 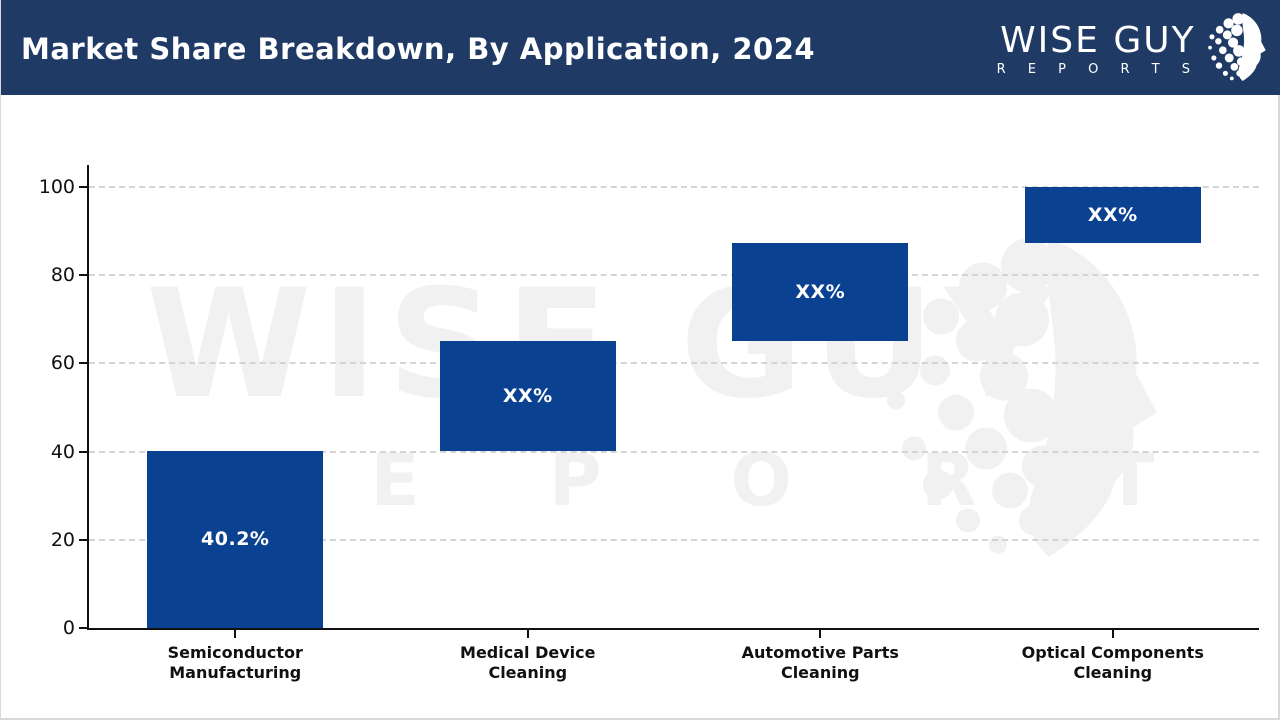 What do you see at coordinates (820, 662) in the screenshot?
I see `category-label: Automotive Parts Cleaning` at bounding box center [820, 662].